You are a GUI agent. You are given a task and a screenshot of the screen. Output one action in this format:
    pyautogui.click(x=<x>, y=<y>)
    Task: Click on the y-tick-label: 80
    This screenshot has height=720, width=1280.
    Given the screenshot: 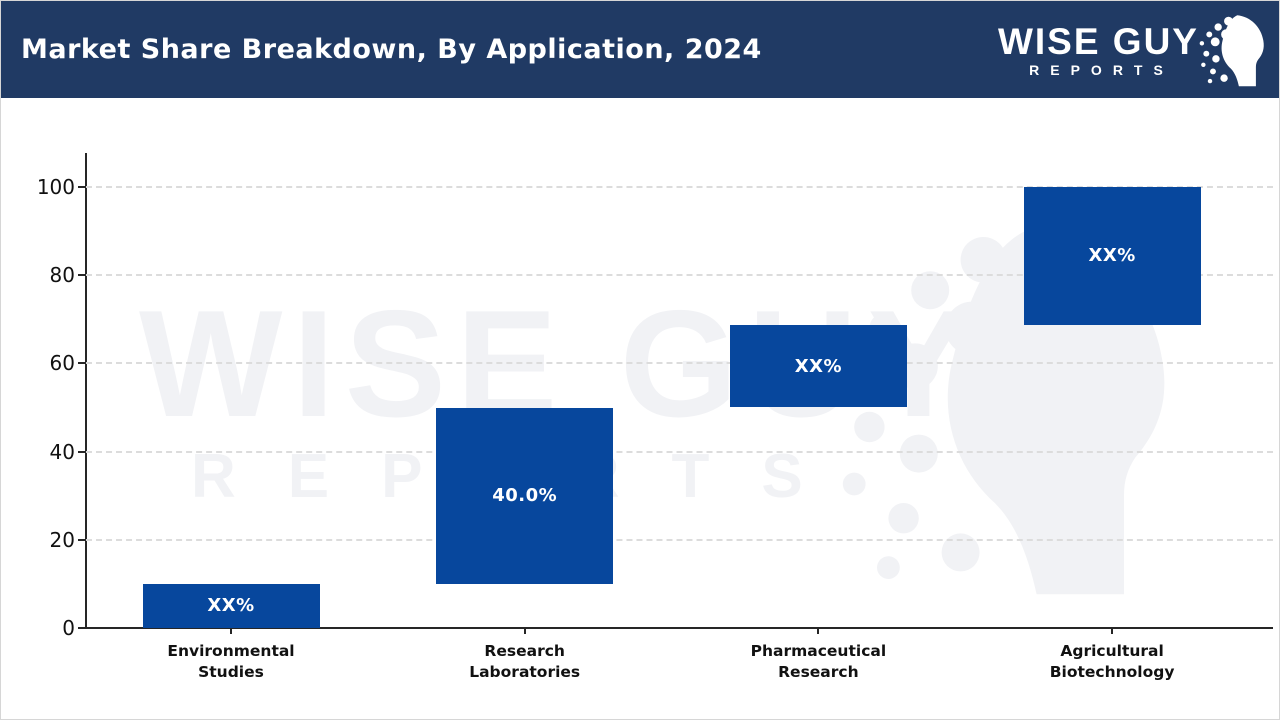 What is the action you would take?
    pyautogui.click(x=62, y=275)
    